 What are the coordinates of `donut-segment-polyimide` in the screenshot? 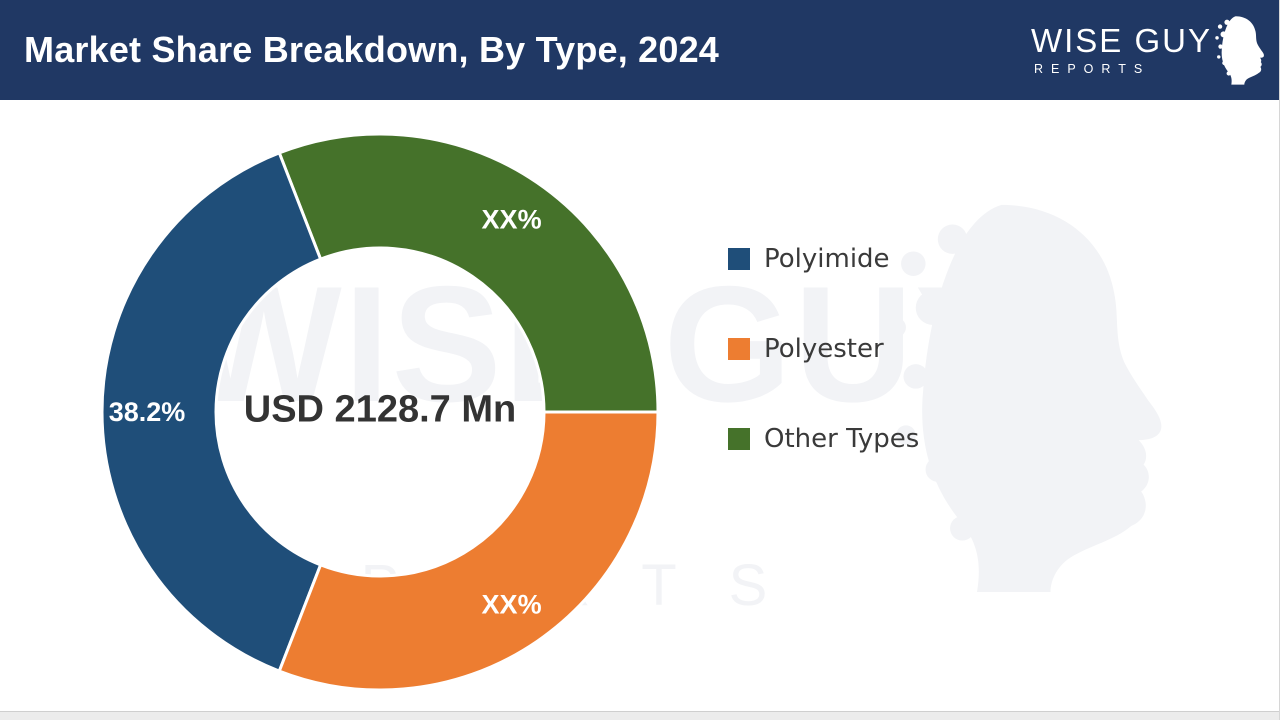 It's located at (211, 412).